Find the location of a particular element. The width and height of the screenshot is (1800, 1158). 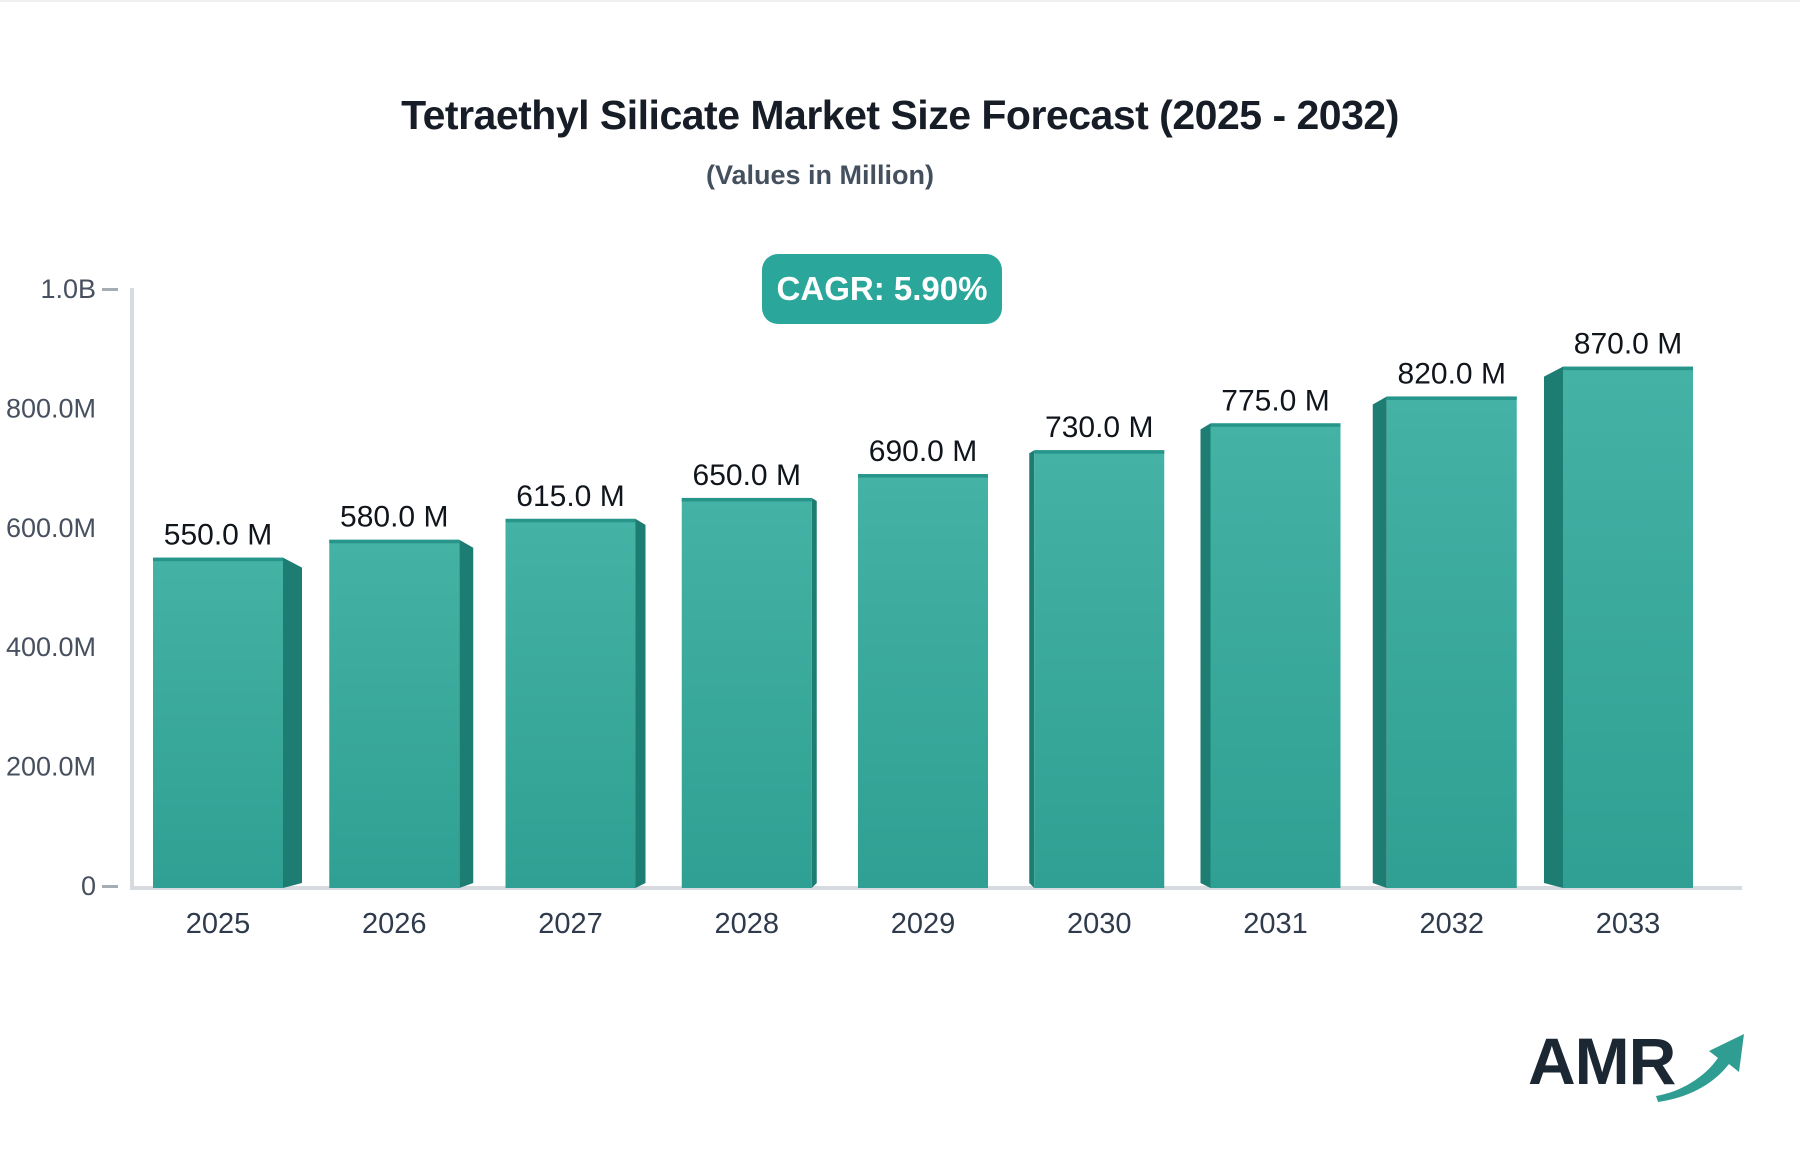

bar-2031 is located at coordinates (1270, 655).